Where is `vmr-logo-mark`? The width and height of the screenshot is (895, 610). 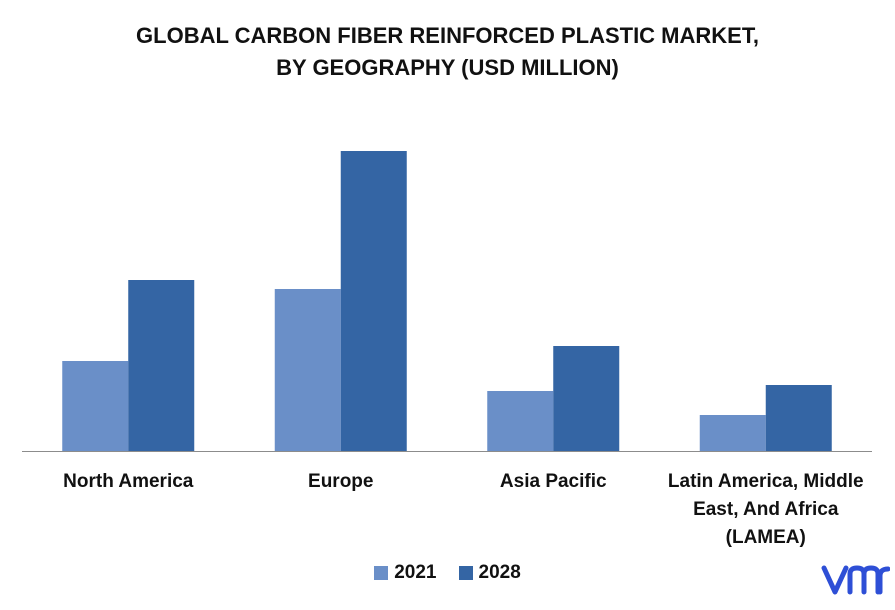
vmr-logo-mark is located at coordinates (855, 580).